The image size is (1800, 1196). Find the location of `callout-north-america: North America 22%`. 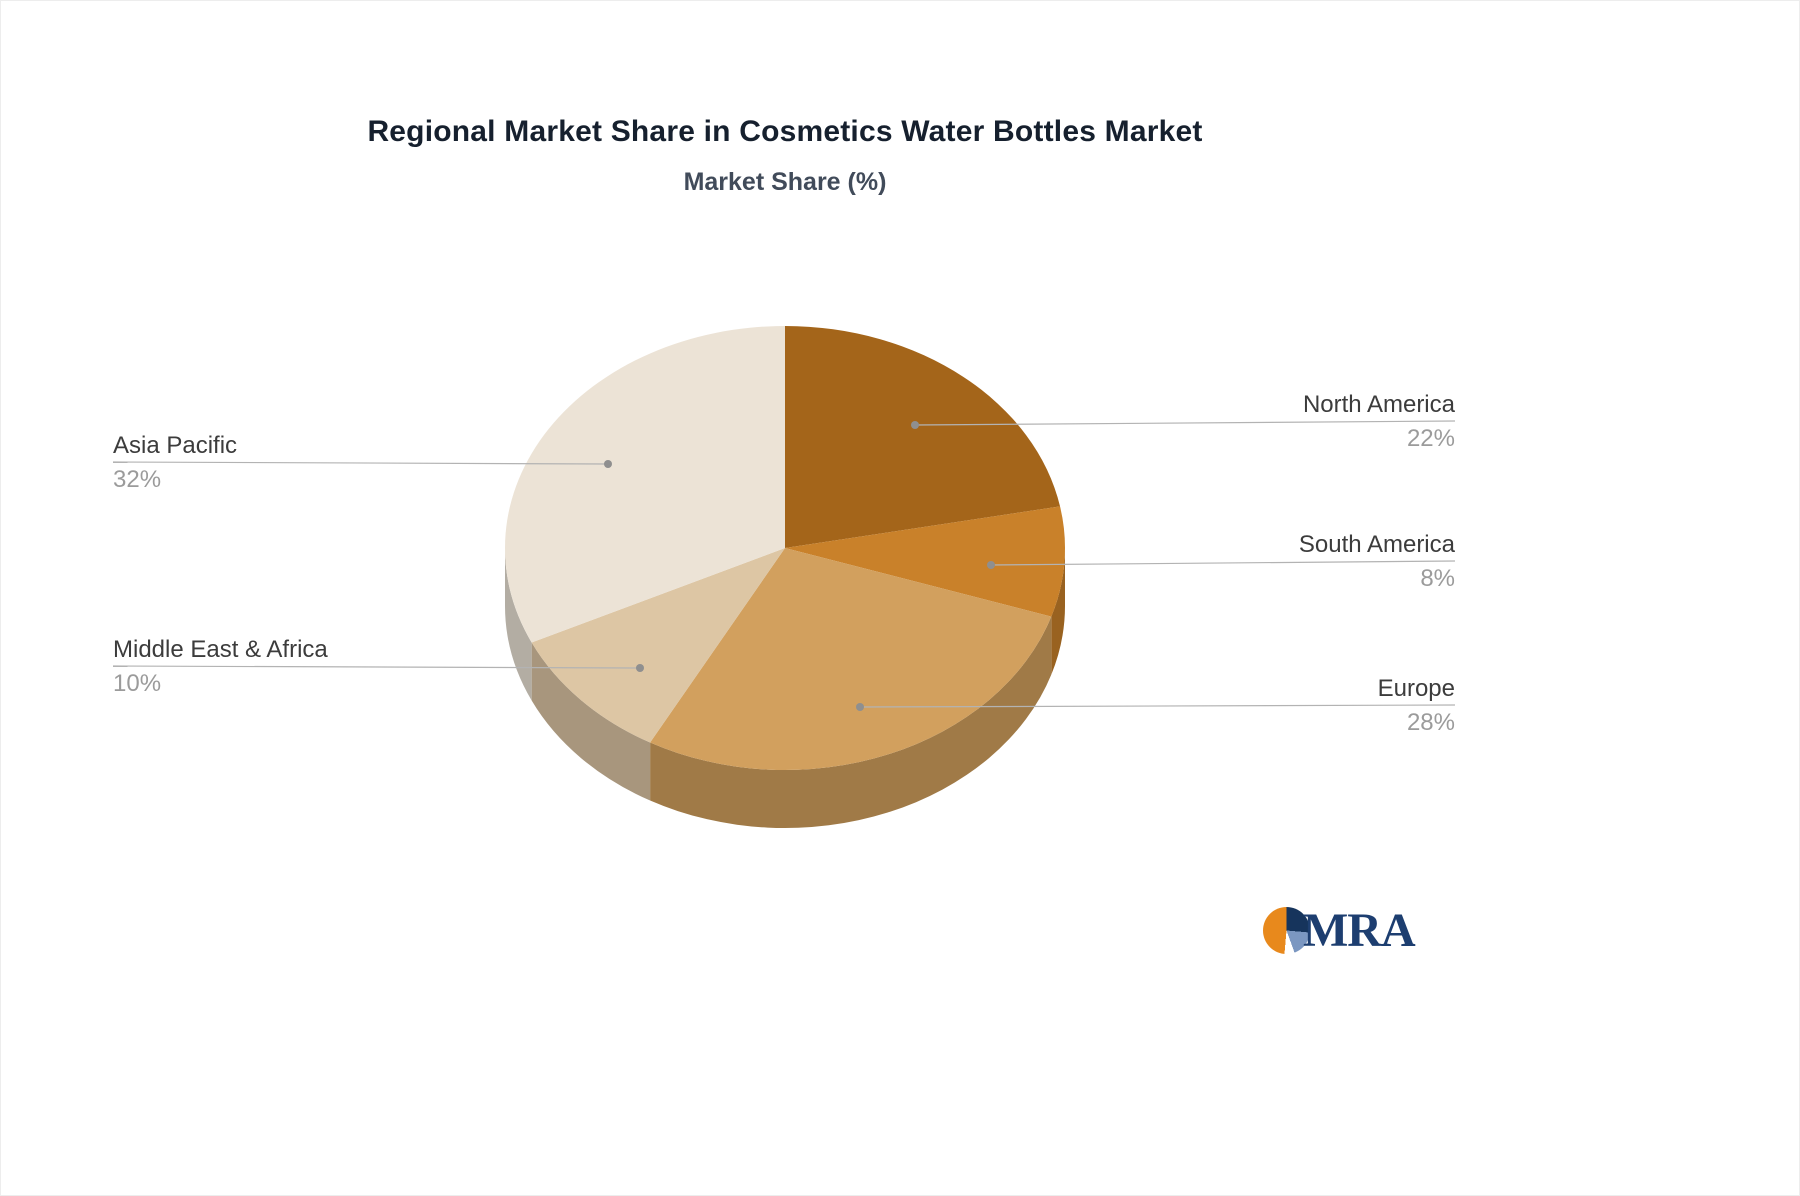

callout-north-america: North America 22% is located at coordinates (1265, 422).